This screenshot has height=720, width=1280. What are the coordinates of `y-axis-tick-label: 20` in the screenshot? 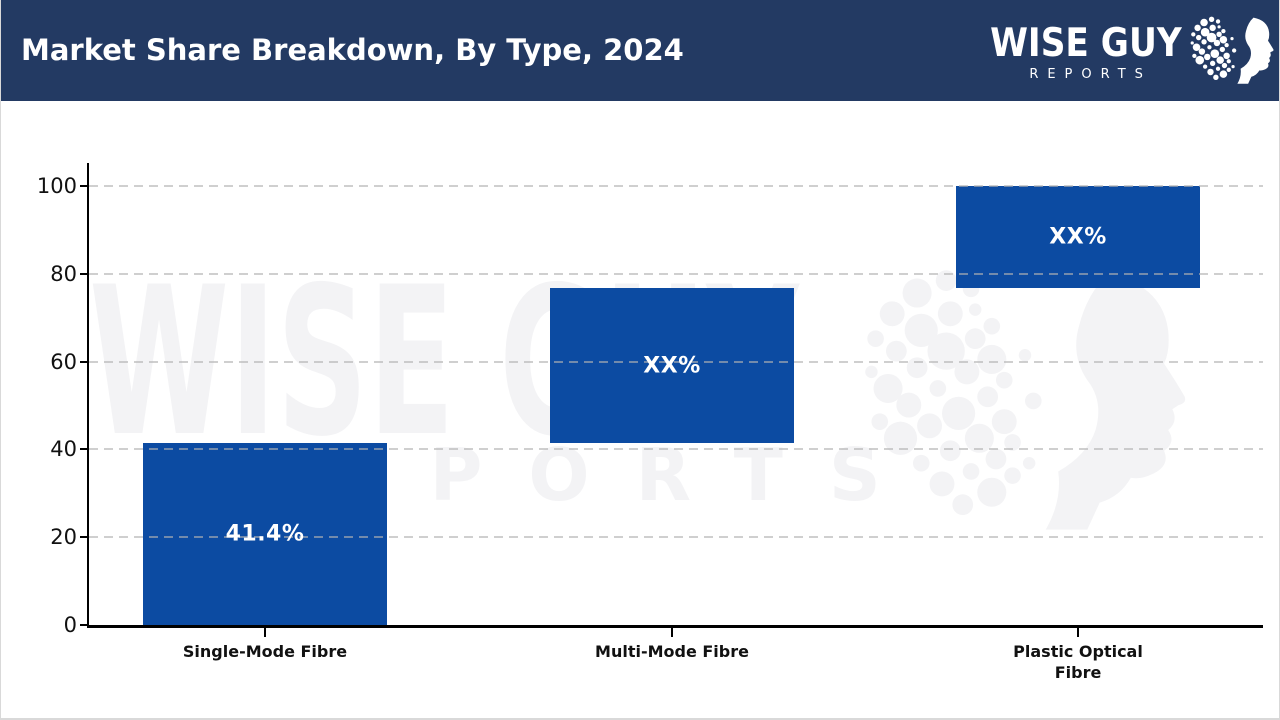 It's located at (63, 537).